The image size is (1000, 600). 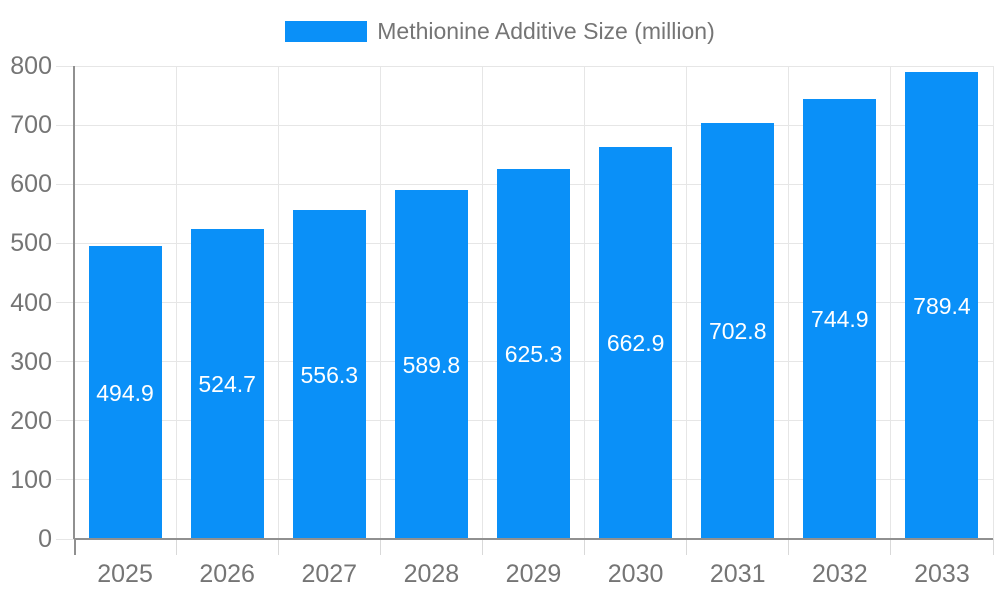 What do you see at coordinates (227, 574) in the screenshot?
I see `x-tick-label: 2026` at bounding box center [227, 574].